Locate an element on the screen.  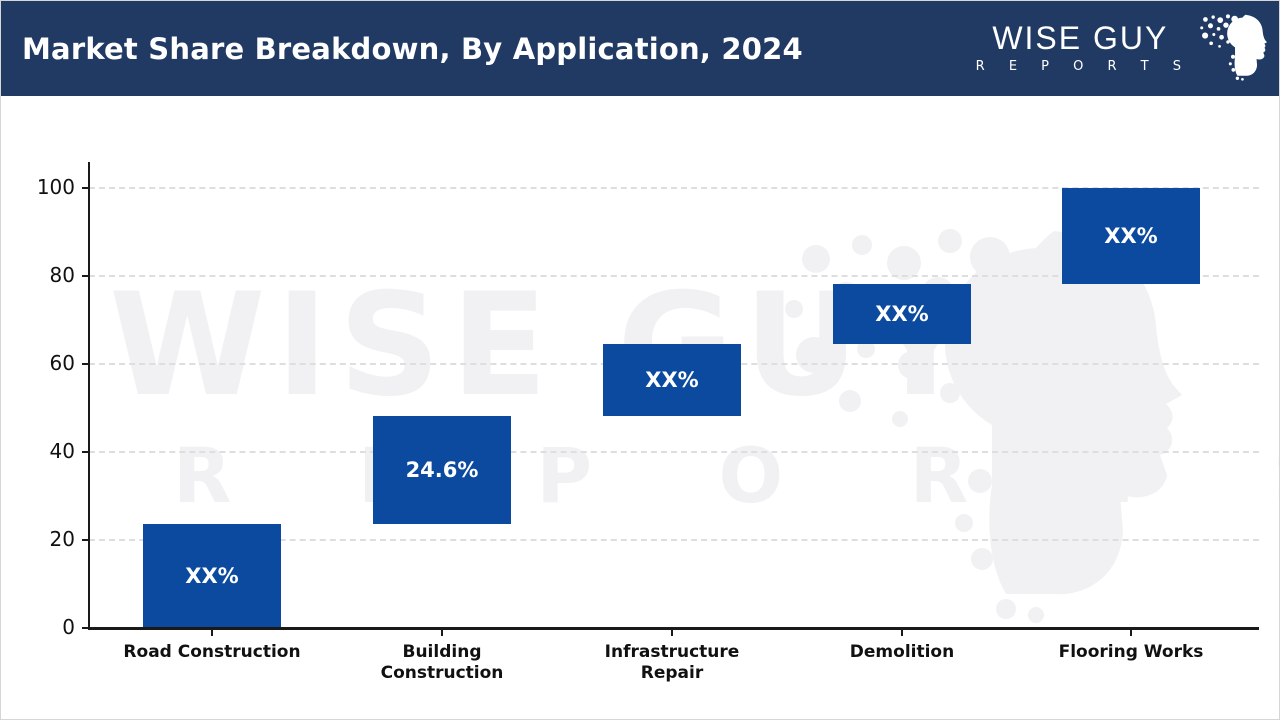
bar-road-construction: XX% is located at coordinates (212, 576).